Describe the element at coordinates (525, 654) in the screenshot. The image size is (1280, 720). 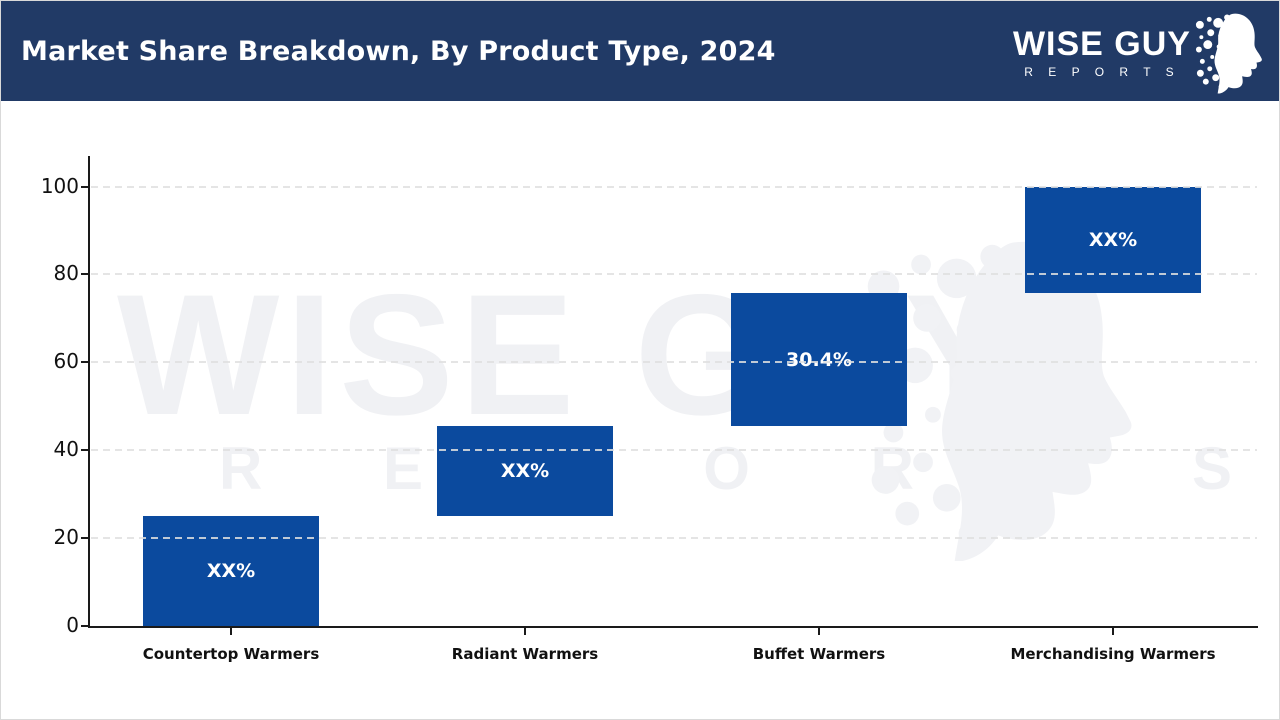
I see `x-category-label: Radiant Warmers` at that location.